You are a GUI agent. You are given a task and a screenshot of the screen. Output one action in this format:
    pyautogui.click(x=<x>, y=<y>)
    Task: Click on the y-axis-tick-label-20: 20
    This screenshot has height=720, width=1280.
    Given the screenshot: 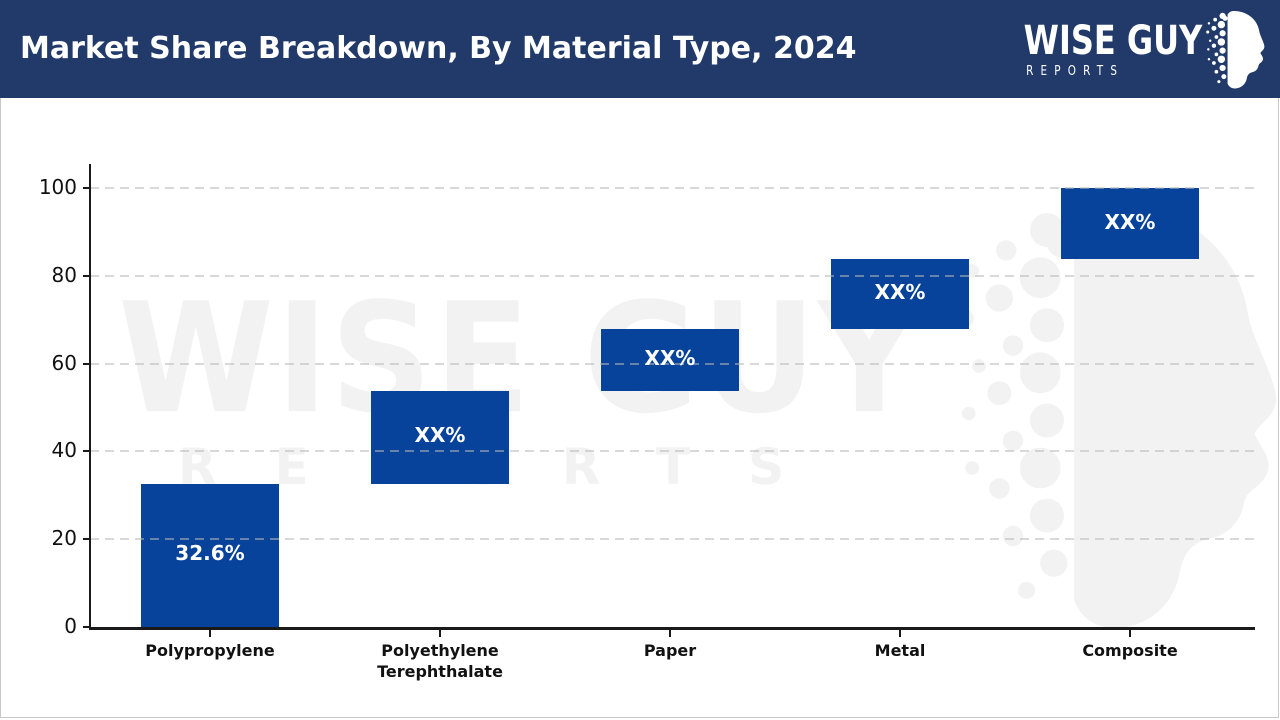 What is the action you would take?
    pyautogui.click(x=64, y=538)
    